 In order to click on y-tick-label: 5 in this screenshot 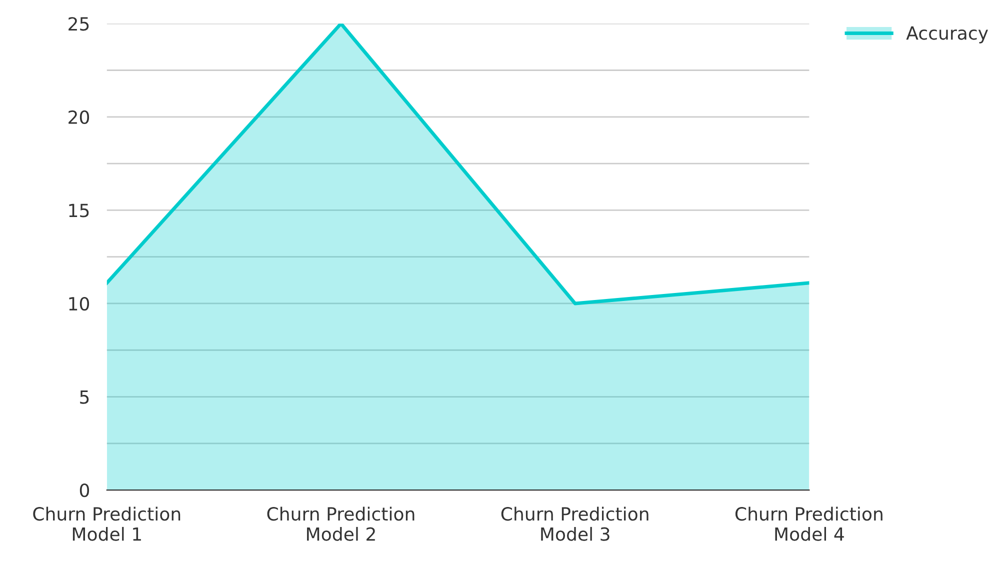, I will do `click(84, 397)`.